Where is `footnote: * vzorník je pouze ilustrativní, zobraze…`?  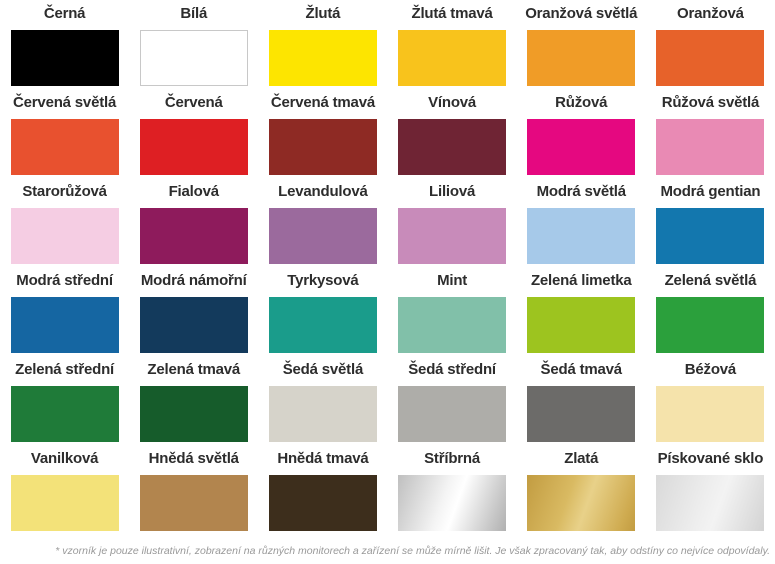
footnote: * vzorník je pouze ilustrativní, zobraze… is located at coordinates (412, 551).